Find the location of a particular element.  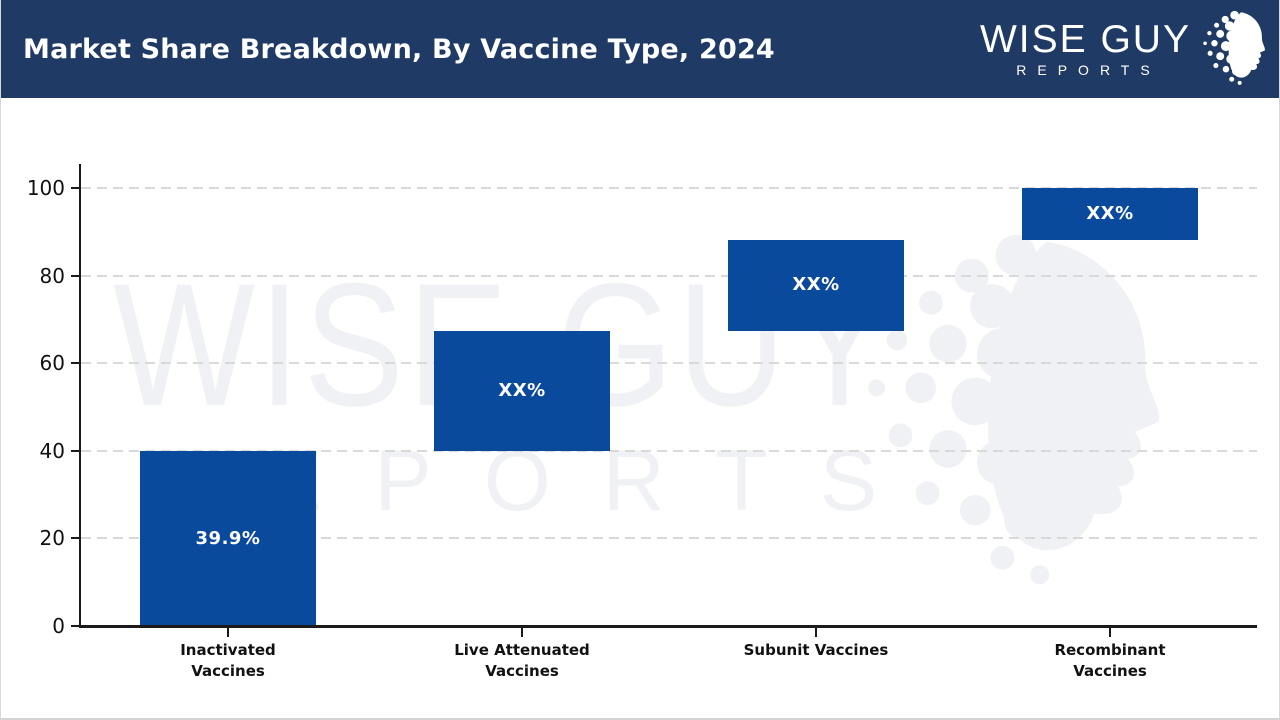

x-category-label: Recombinant Vaccines is located at coordinates (1110, 660).